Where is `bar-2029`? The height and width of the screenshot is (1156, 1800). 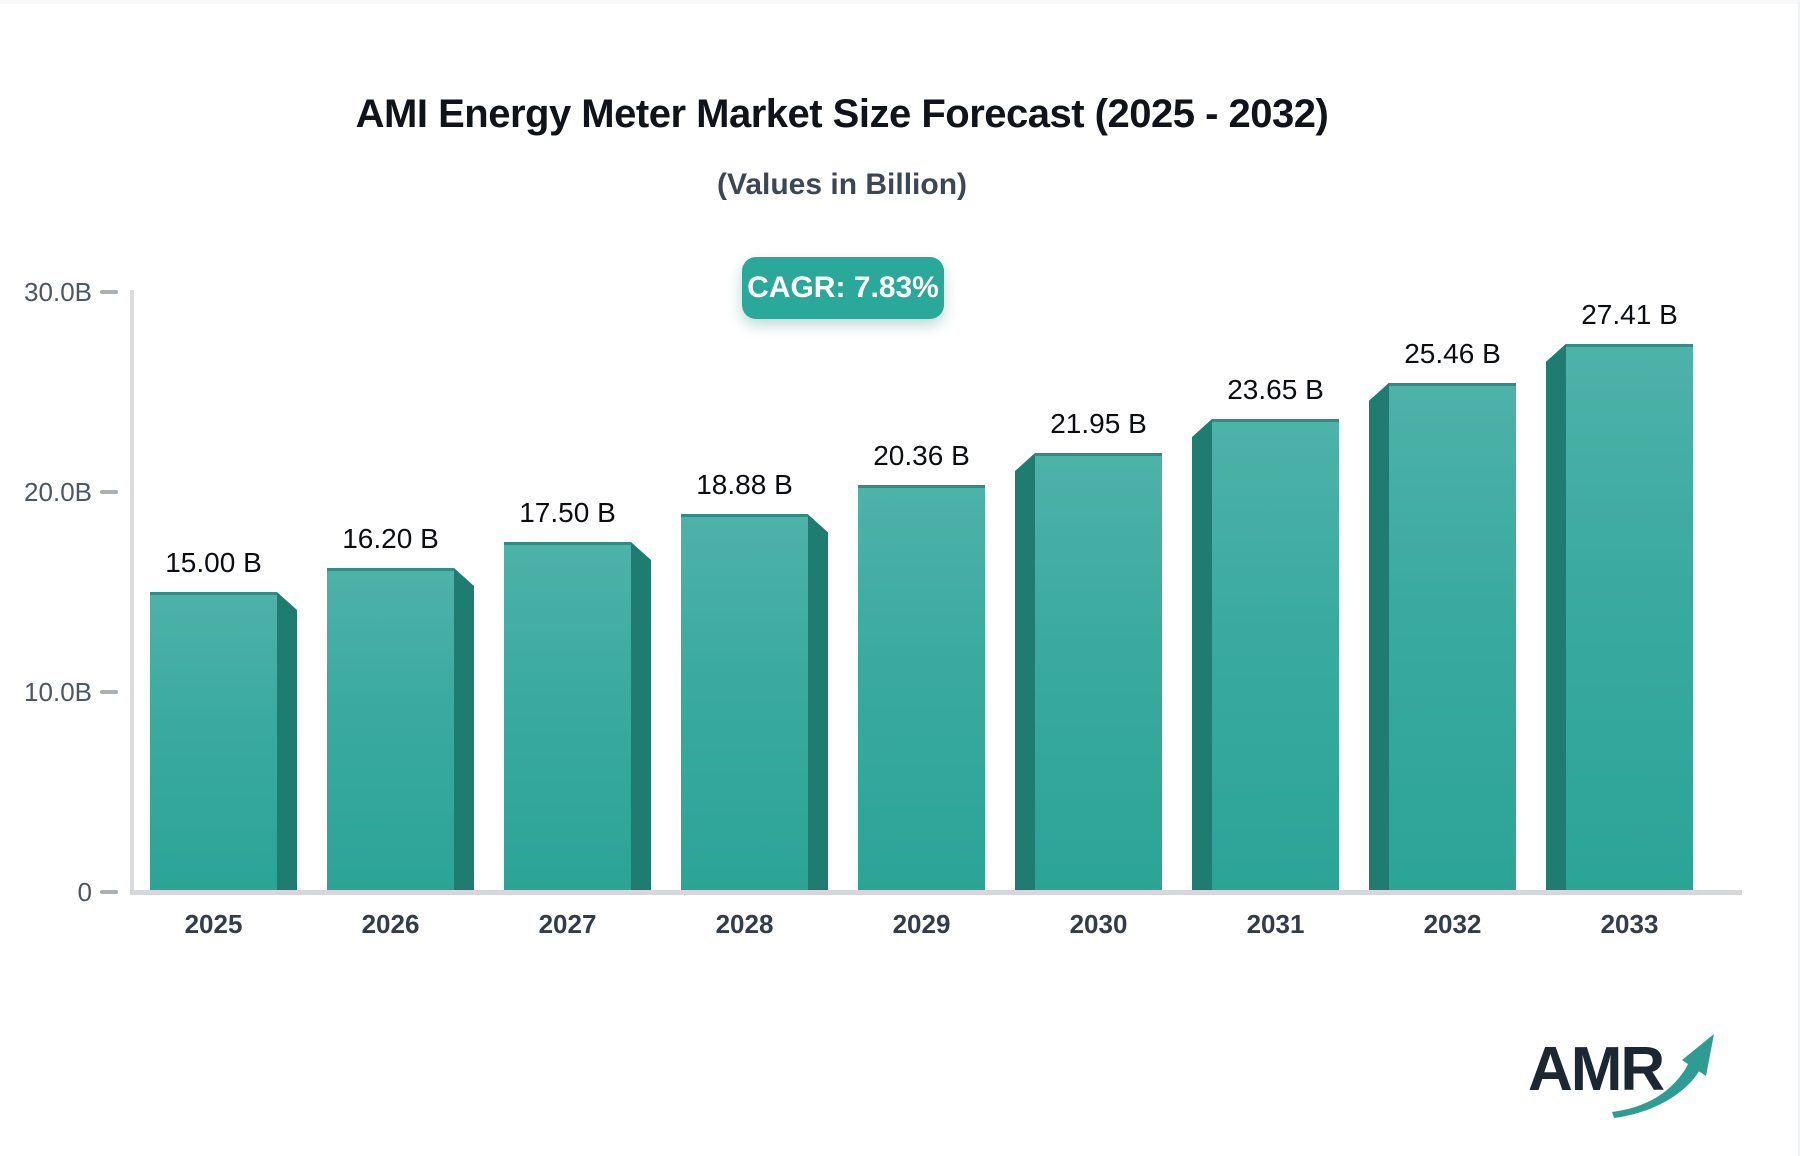
bar-2029 is located at coordinates (921, 687).